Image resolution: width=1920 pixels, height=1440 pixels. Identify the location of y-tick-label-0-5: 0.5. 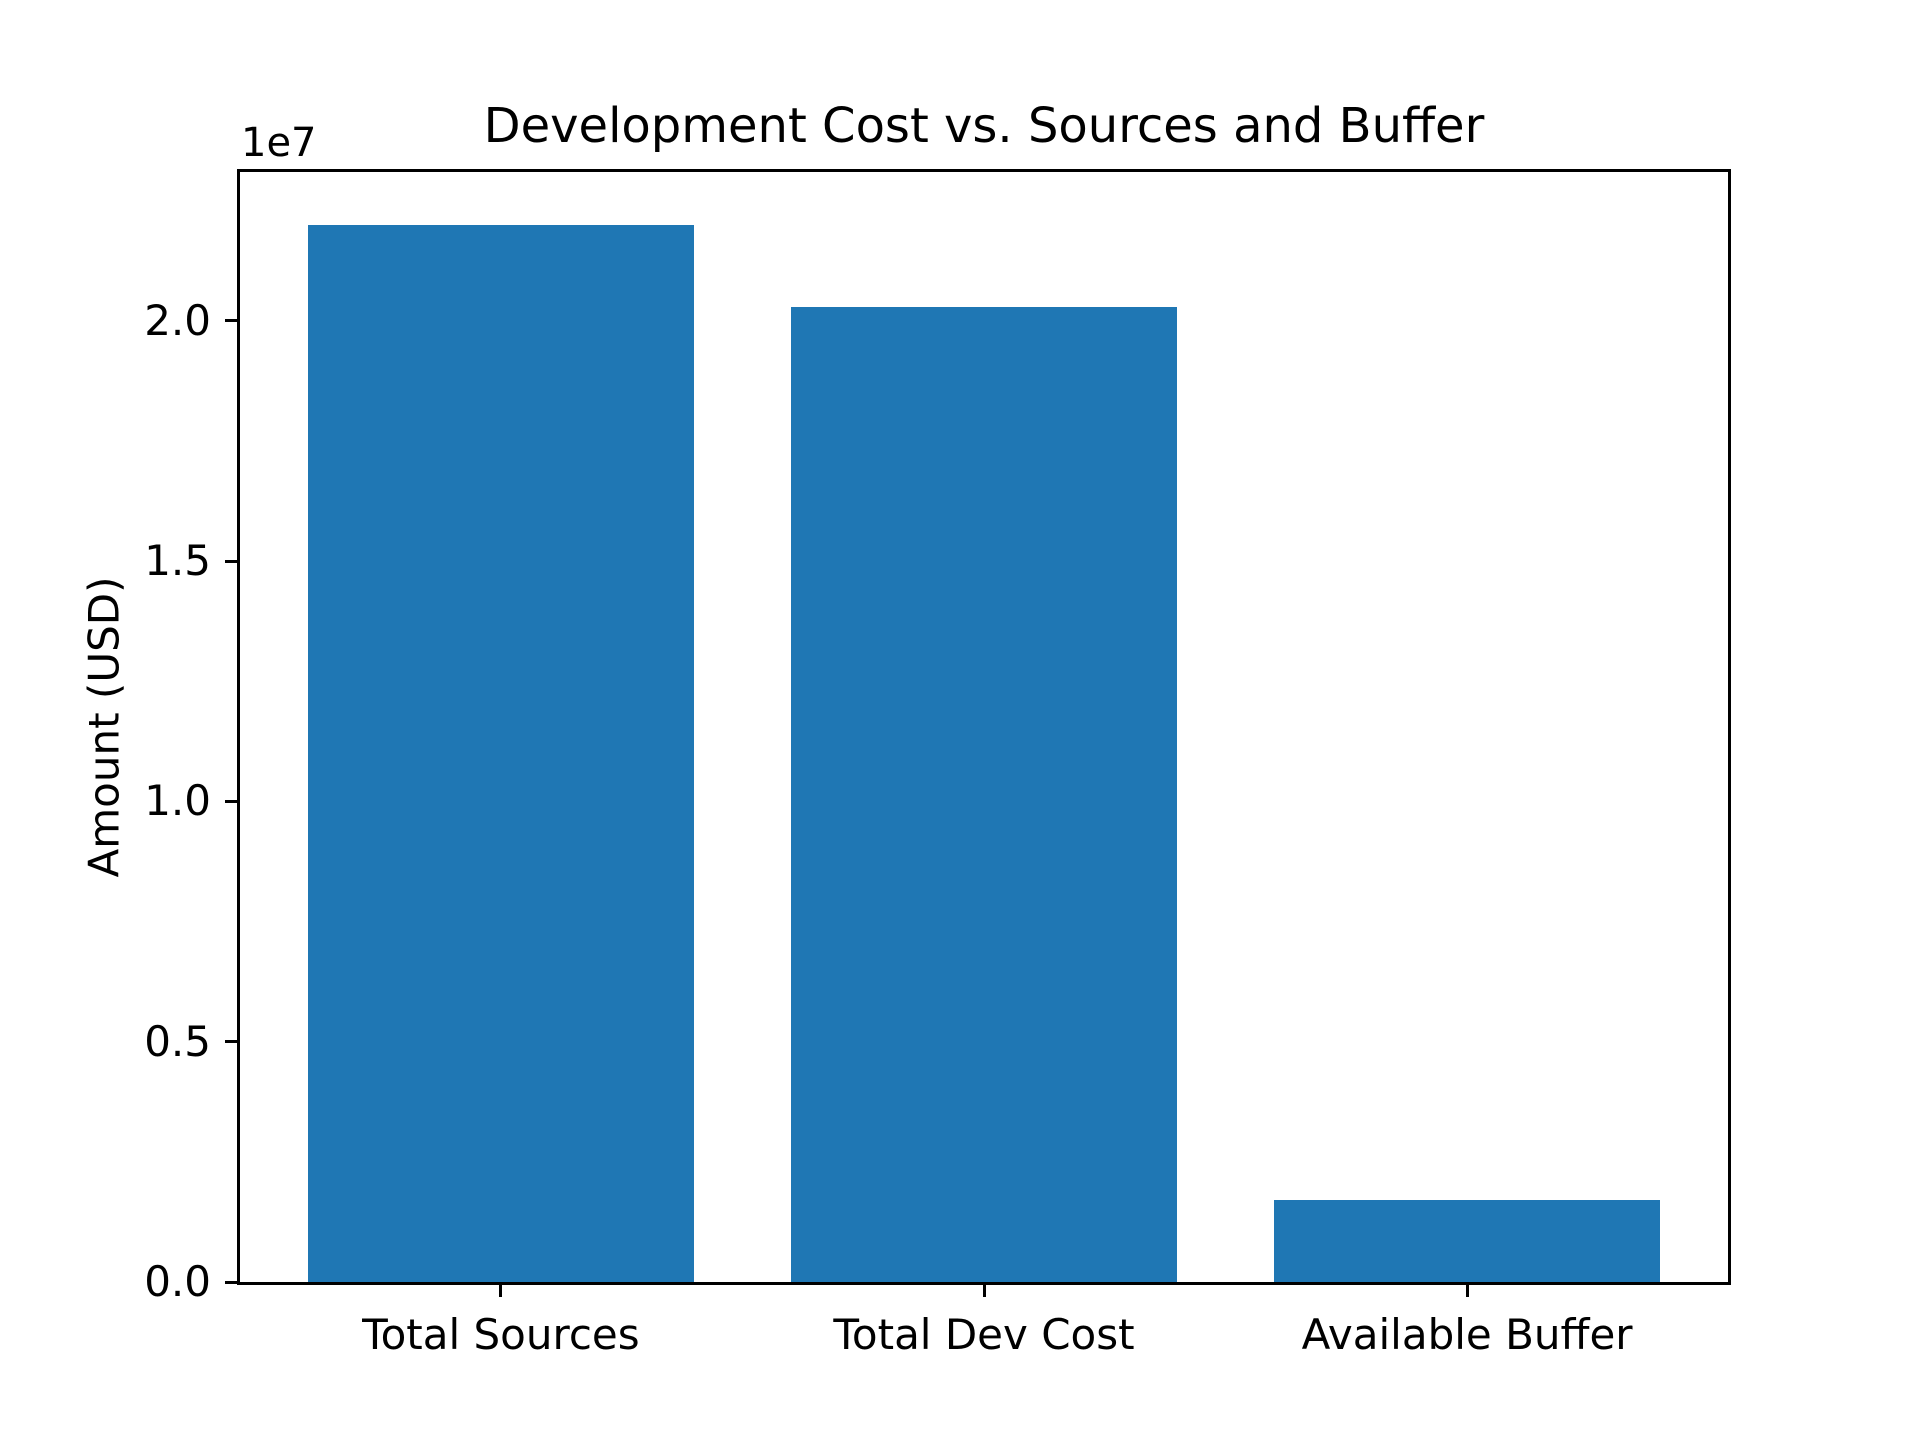
(177, 1041).